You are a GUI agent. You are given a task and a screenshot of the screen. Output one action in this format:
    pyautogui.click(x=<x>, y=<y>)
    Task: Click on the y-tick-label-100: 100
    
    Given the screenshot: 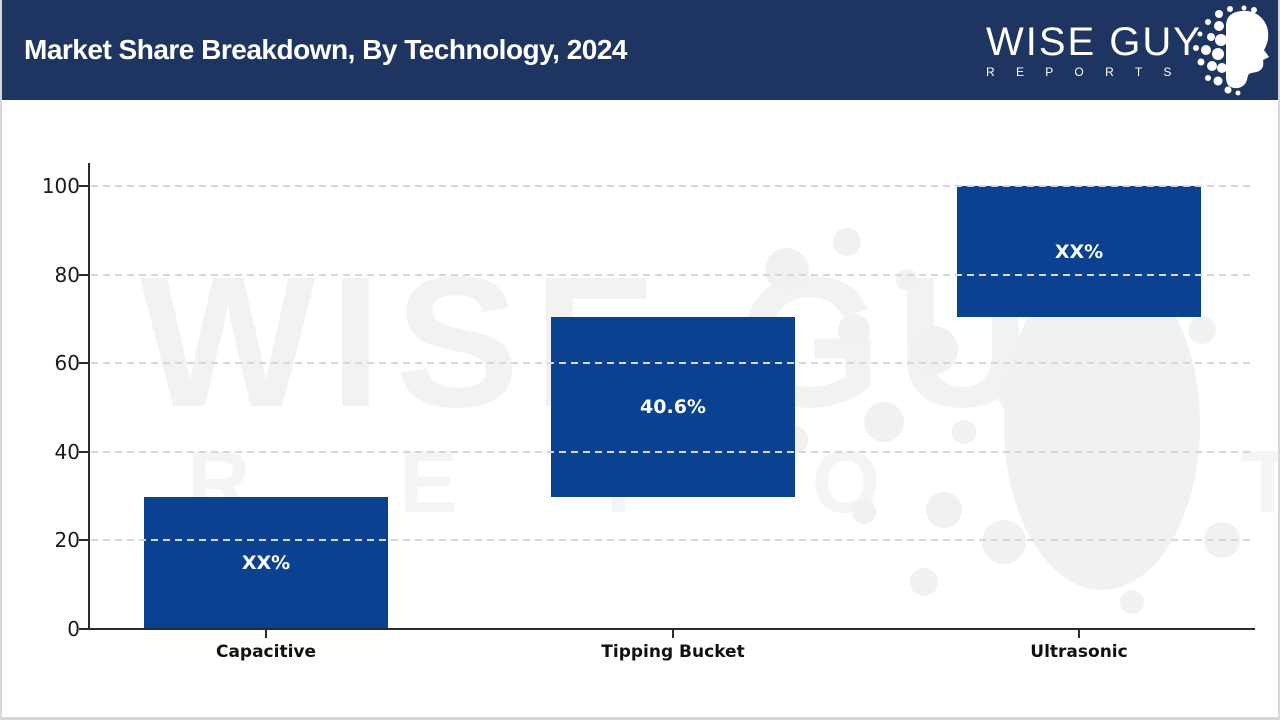 What is the action you would take?
    pyautogui.click(x=60, y=186)
    